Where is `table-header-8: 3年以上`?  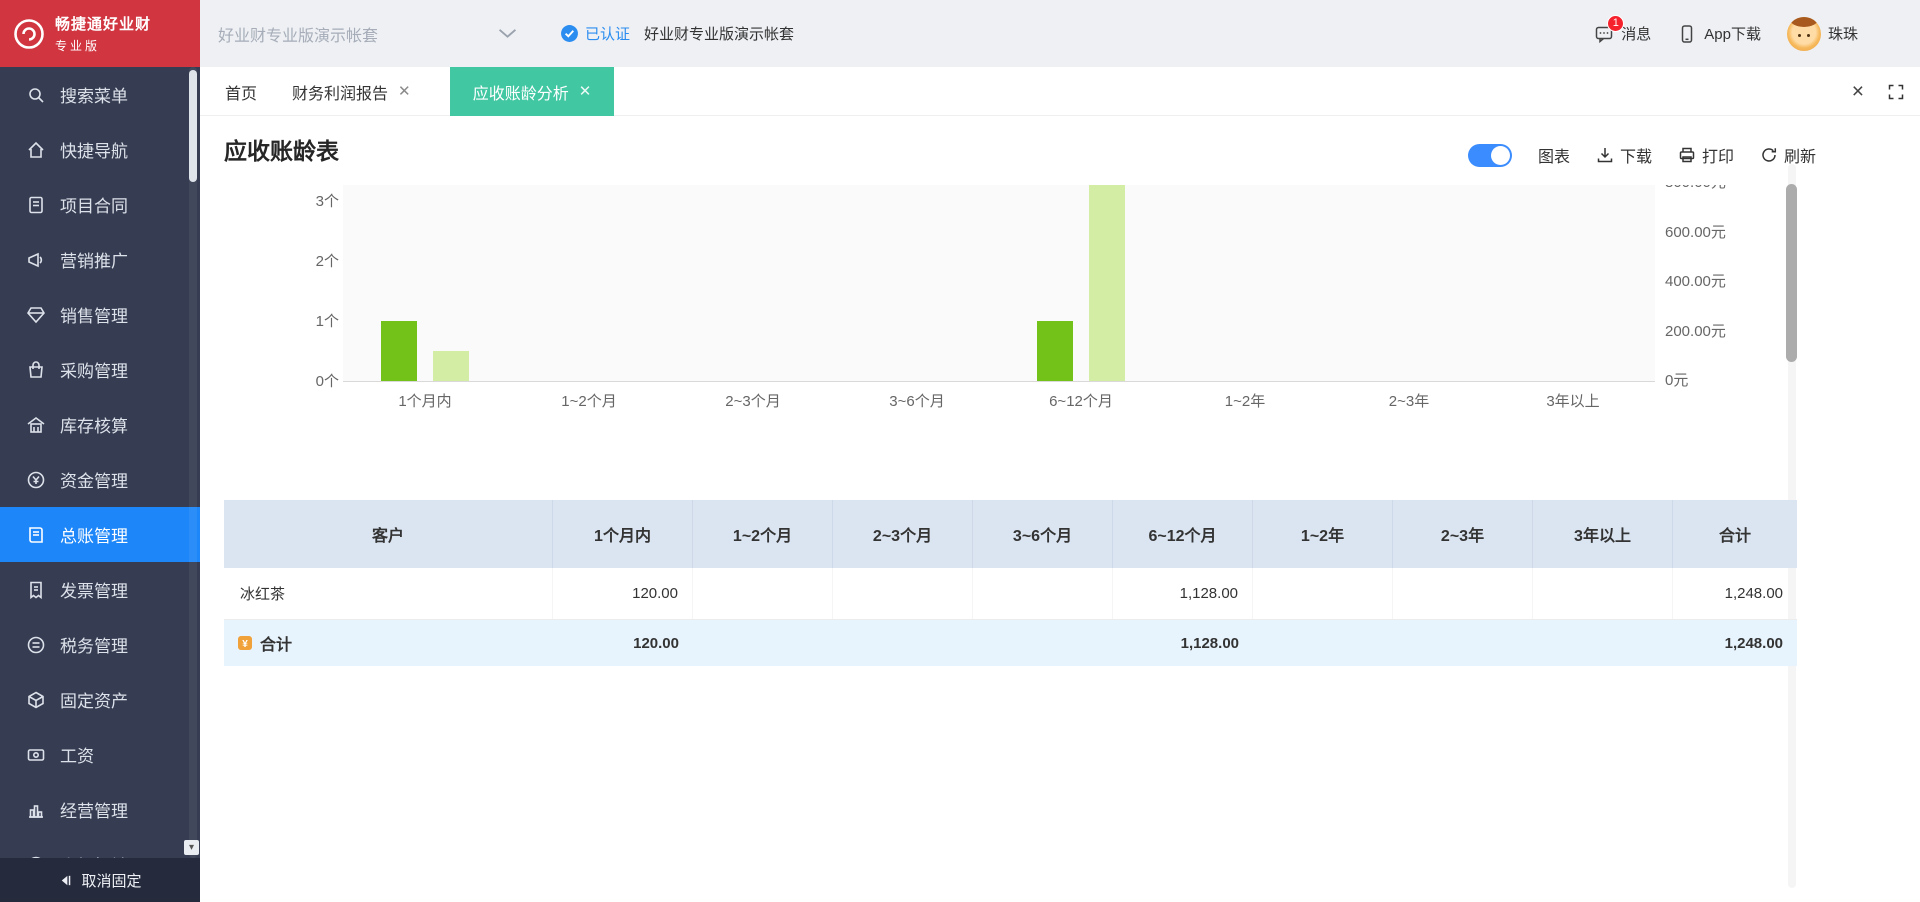 table-header-8: 3年以上 is located at coordinates (1603, 534).